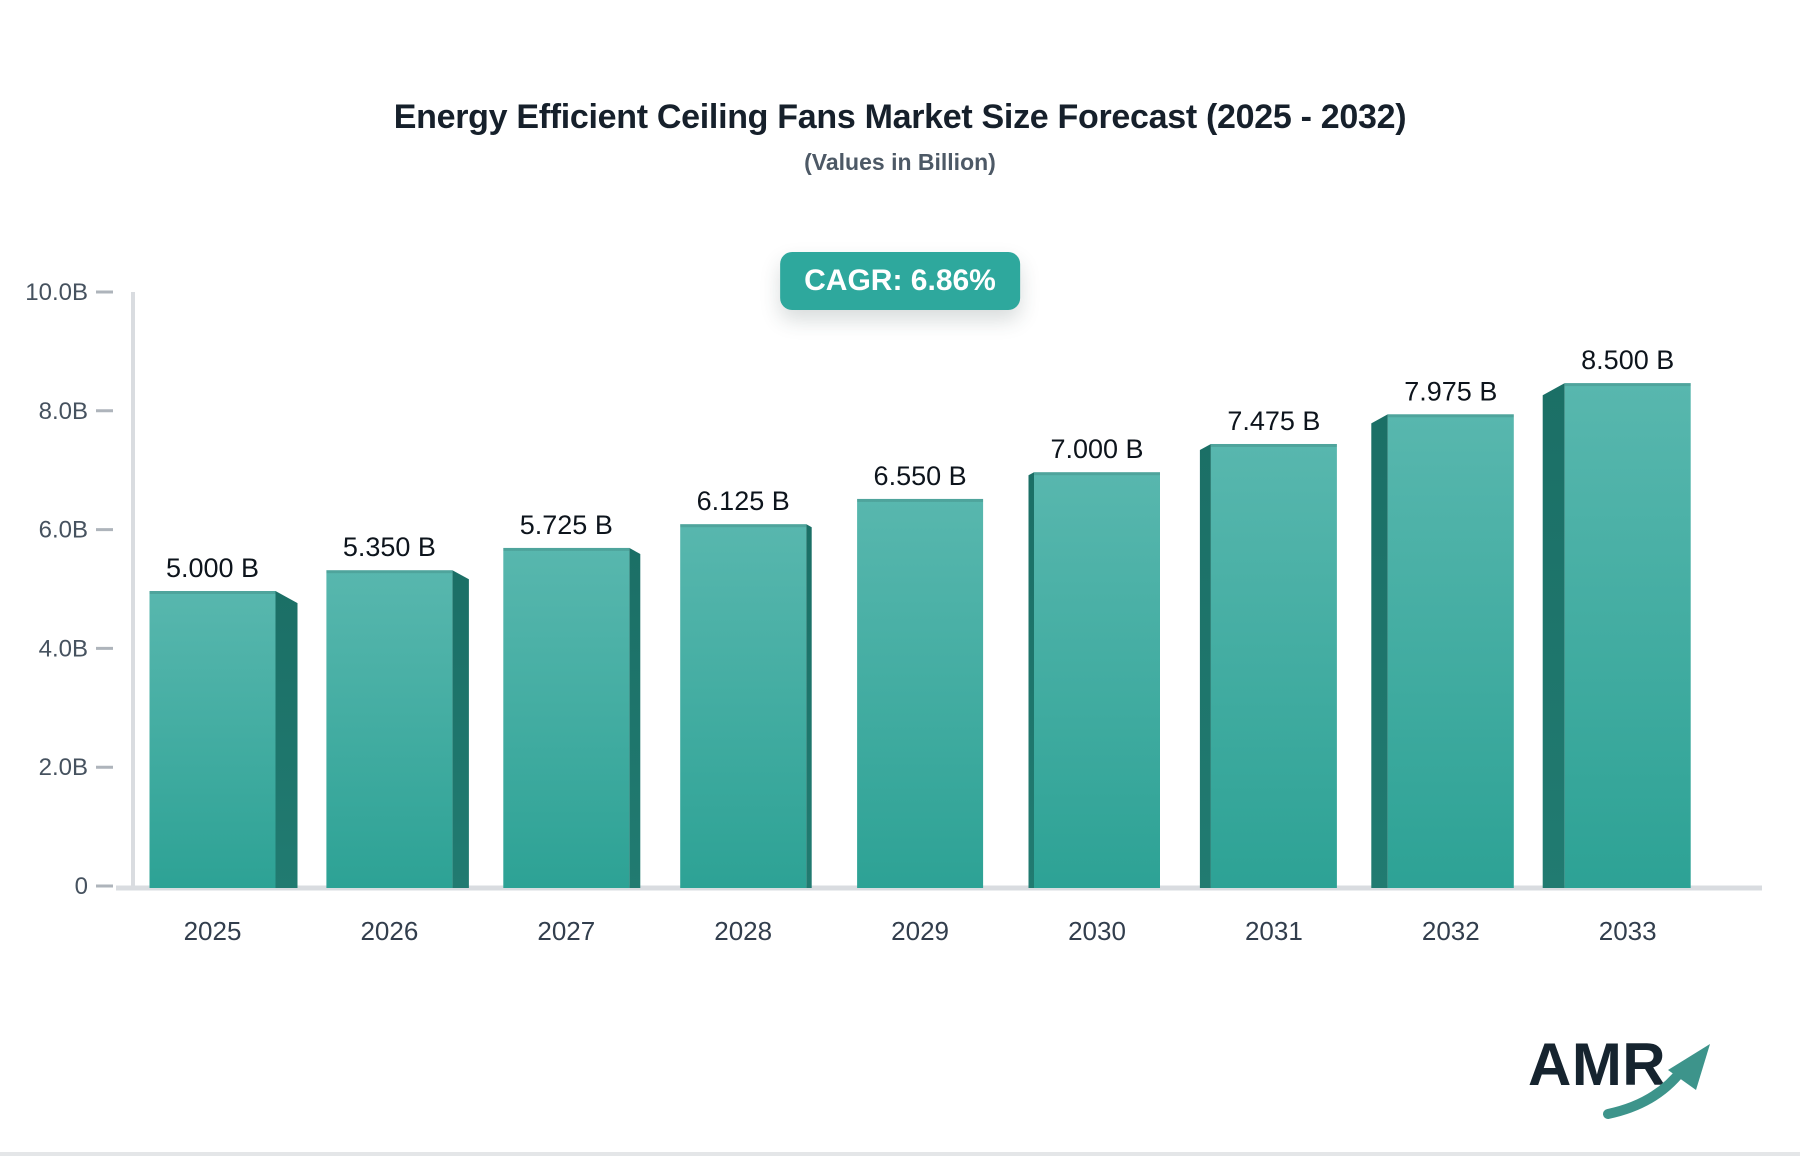  Describe the element at coordinates (920, 931) in the screenshot. I see `x-axis-label: 2029` at that location.